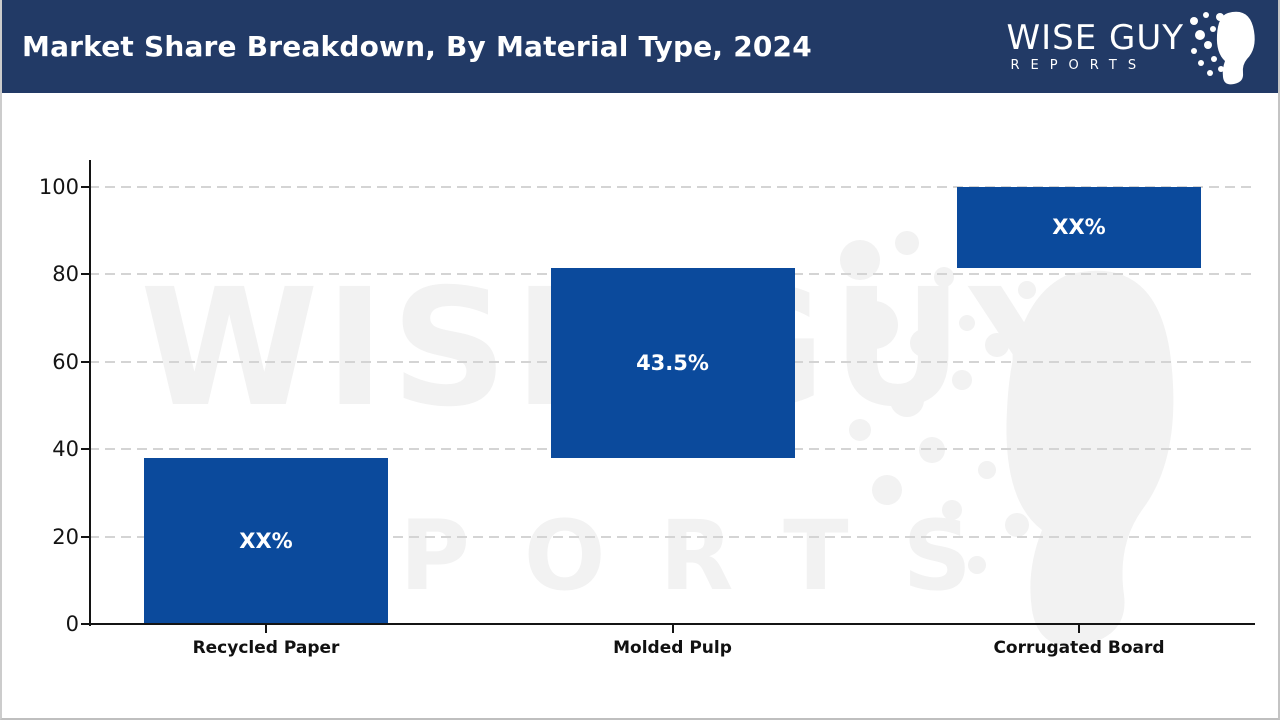 The height and width of the screenshot is (720, 1280). I want to click on bar-molded-pulp: 43.5%, so click(672, 362).